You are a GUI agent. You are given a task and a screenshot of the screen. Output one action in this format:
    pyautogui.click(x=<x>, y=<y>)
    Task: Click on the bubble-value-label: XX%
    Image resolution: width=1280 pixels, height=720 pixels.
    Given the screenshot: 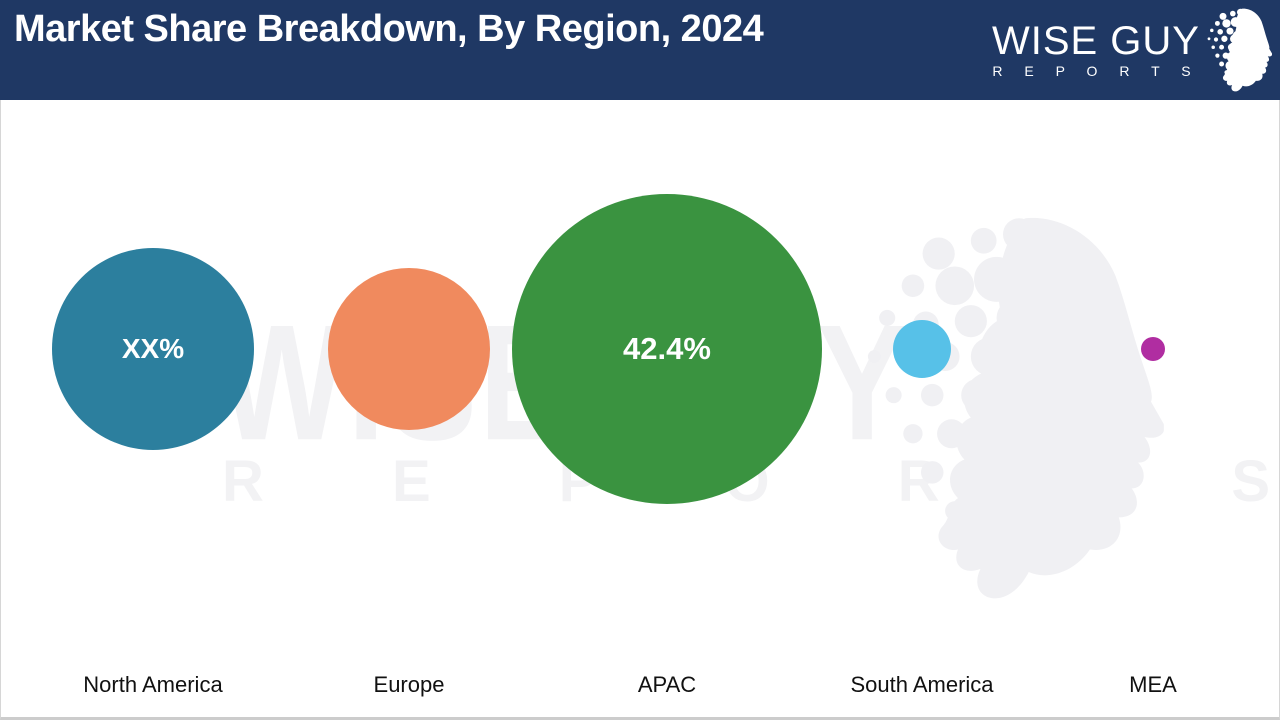 What is the action you would take?
    pyautogui.click(x=153, y=348)
    